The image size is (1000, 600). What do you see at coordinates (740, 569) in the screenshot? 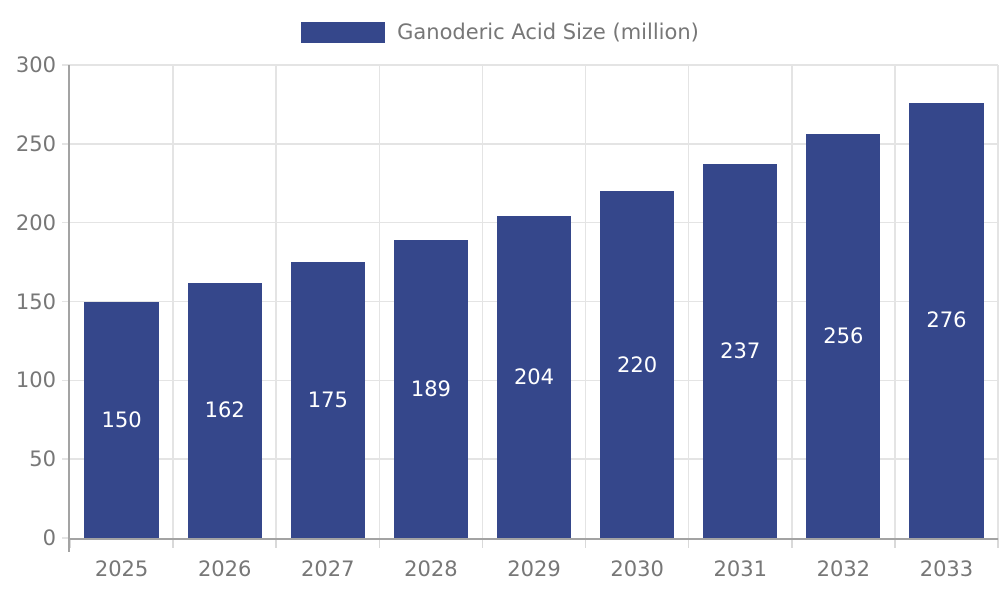
I see `x-tick-label: 2031` at bounding box center [740, 569].